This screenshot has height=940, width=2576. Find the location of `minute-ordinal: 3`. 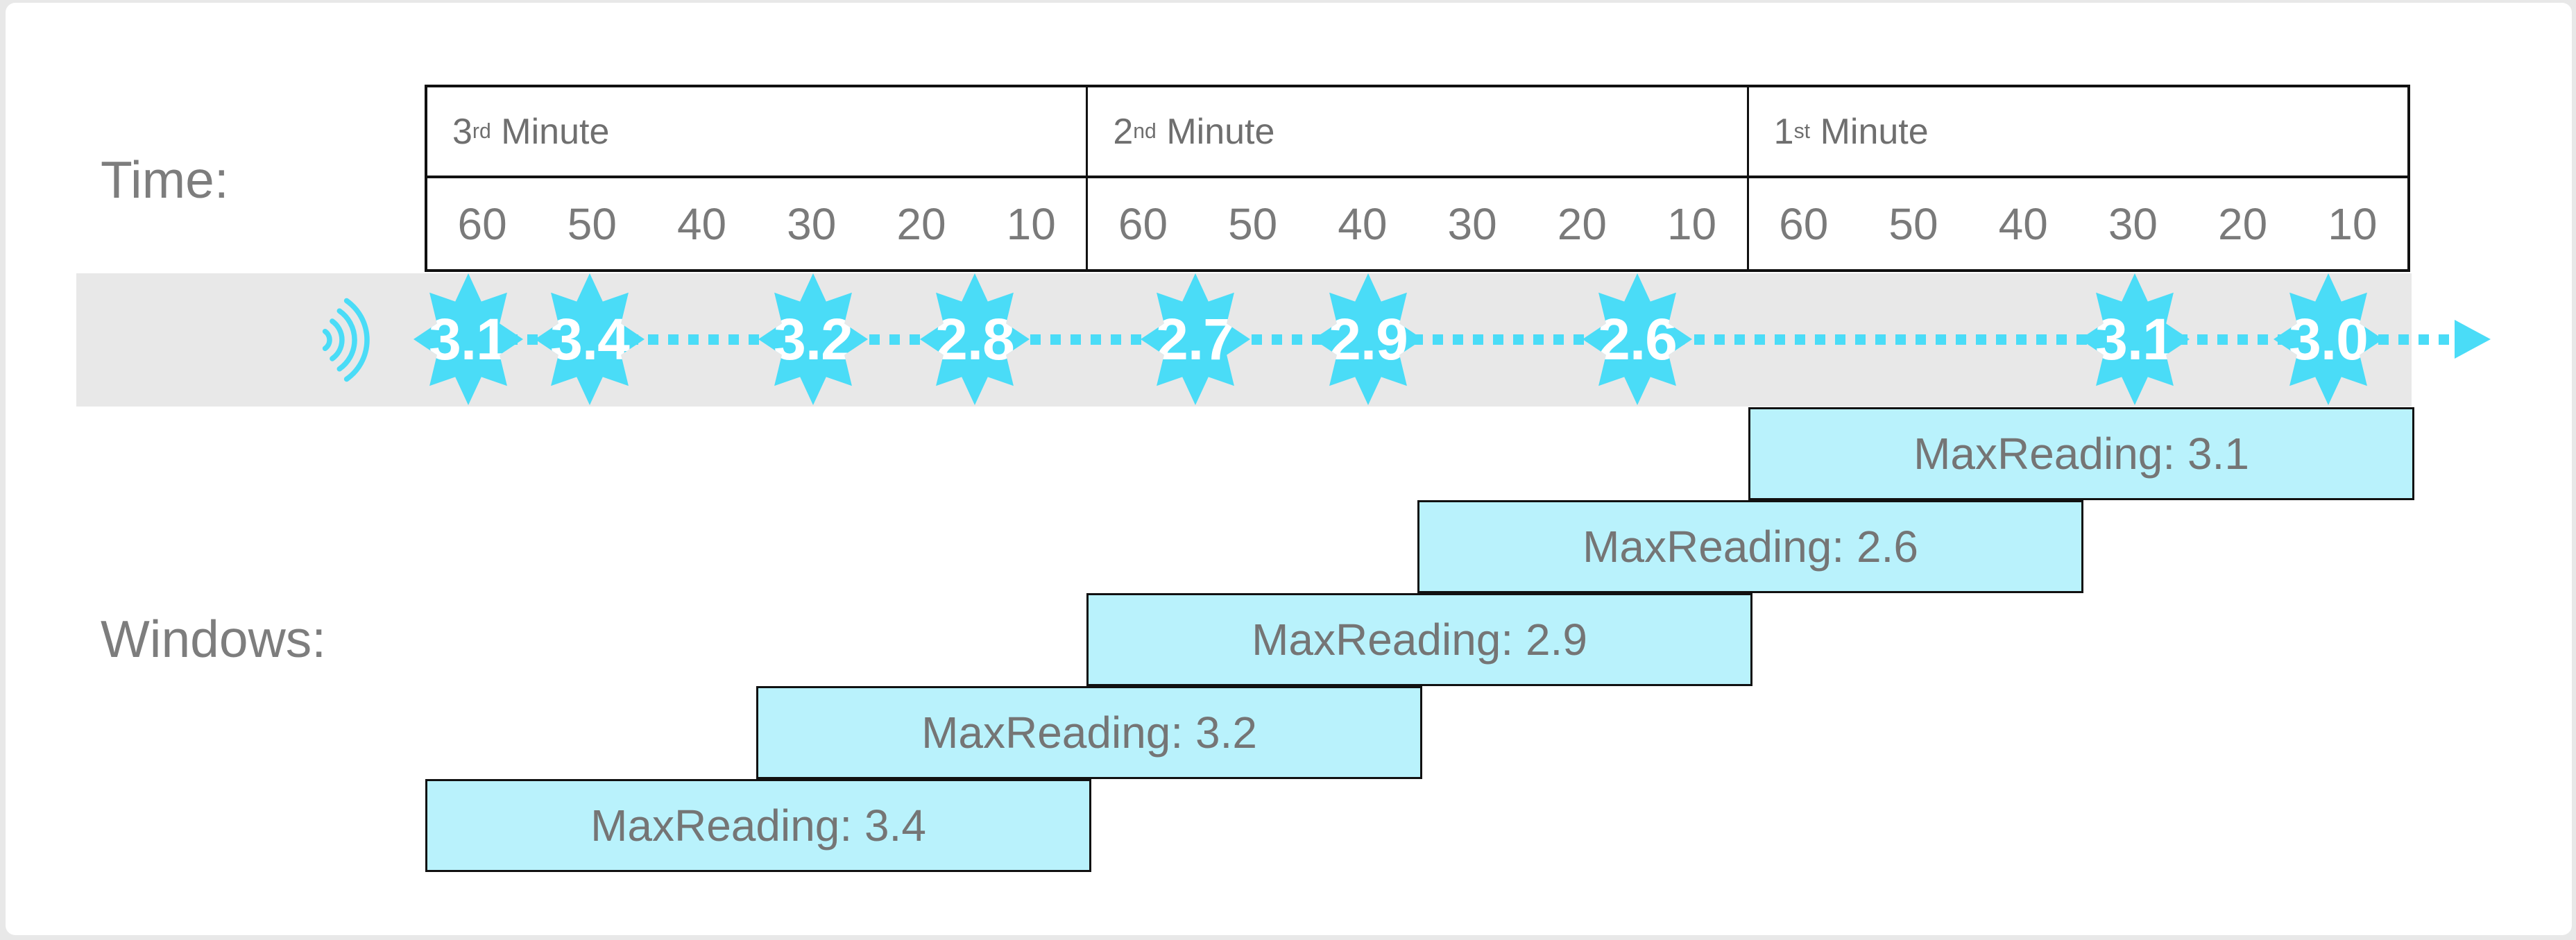

minute-ordinal: 3 is located at coordinates (462, 131).